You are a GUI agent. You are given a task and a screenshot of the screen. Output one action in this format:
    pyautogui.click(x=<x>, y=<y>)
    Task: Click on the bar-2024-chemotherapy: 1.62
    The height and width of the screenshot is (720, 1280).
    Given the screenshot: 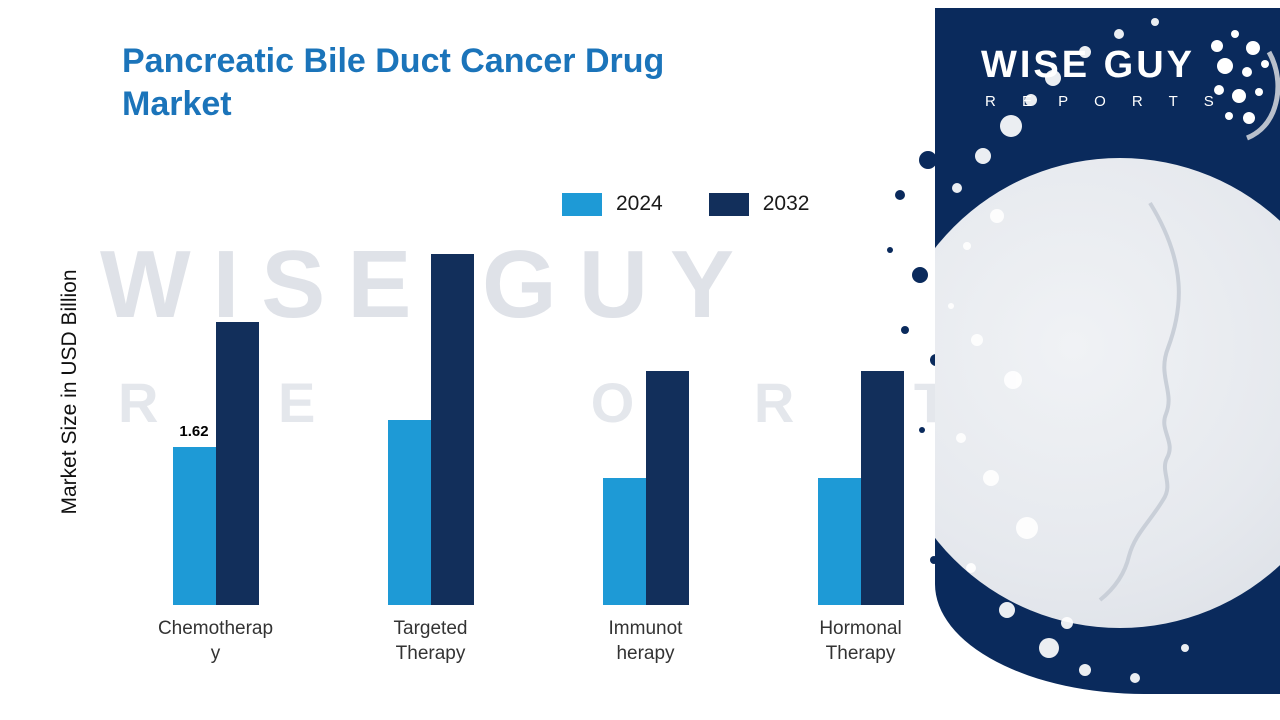 What is the action you would take?
    pyautogui.click(x=194, y=514)
    